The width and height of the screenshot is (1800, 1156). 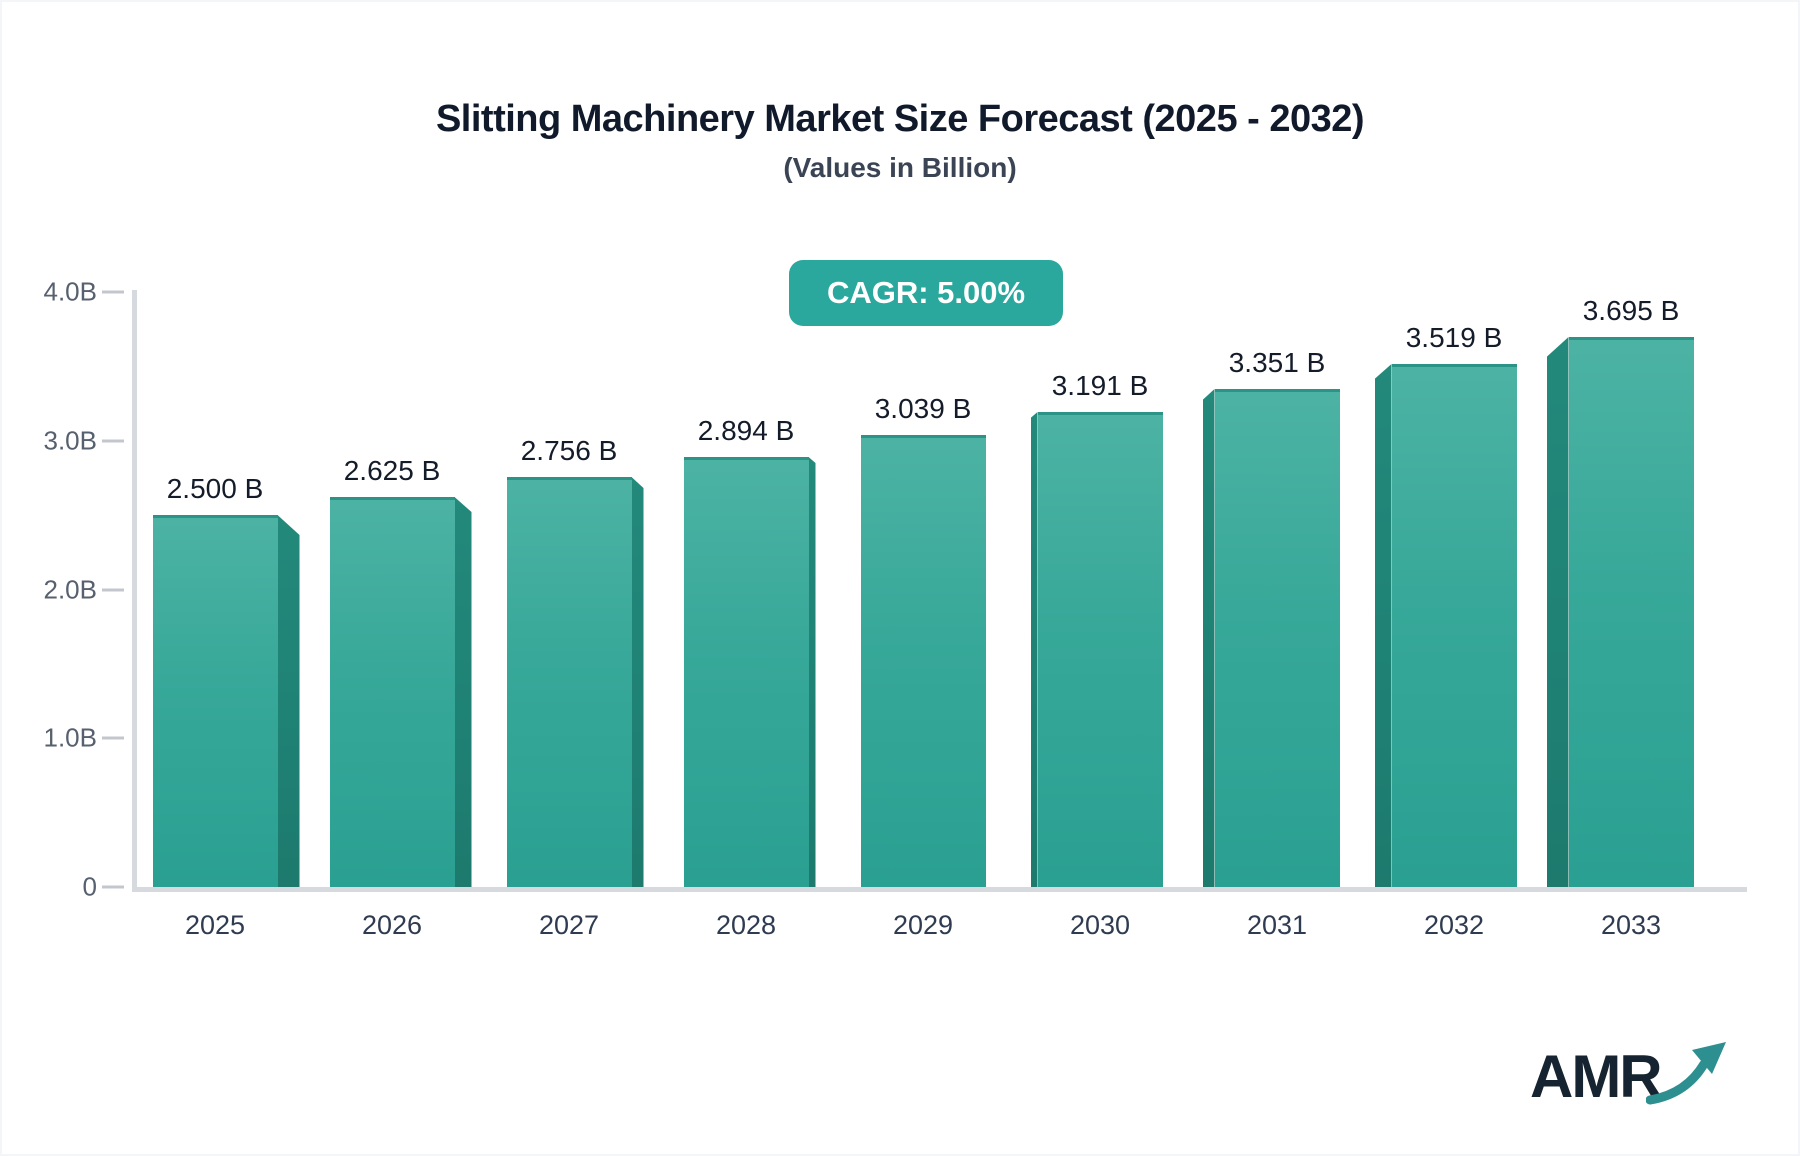 I want to click on x-axis-line, so click(x=939, y=889).